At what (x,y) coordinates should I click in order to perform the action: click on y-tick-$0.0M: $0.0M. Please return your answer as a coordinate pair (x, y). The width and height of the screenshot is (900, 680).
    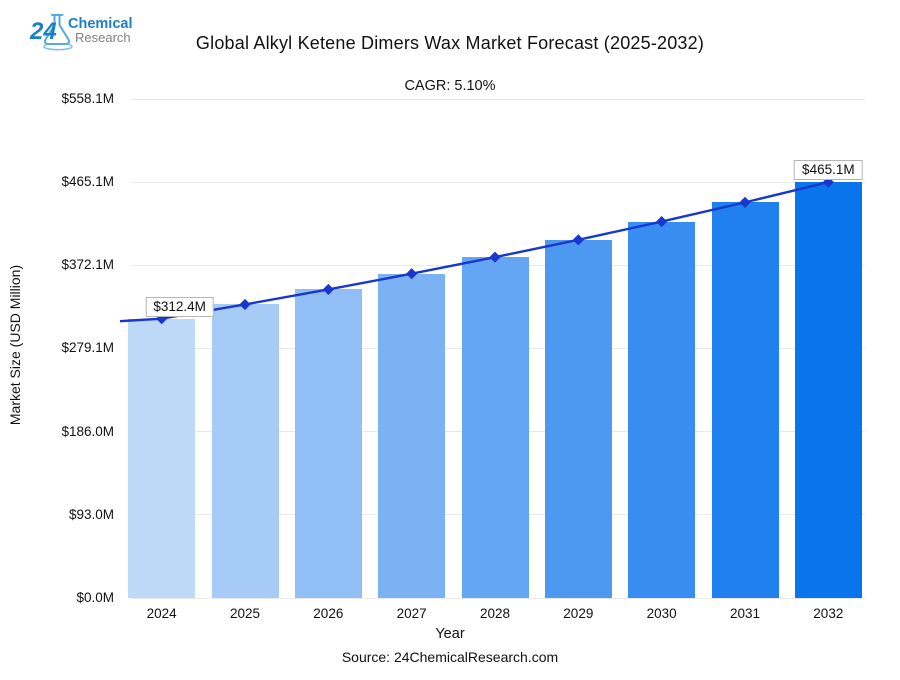
    Looking at the image, I should click on (95, 597).